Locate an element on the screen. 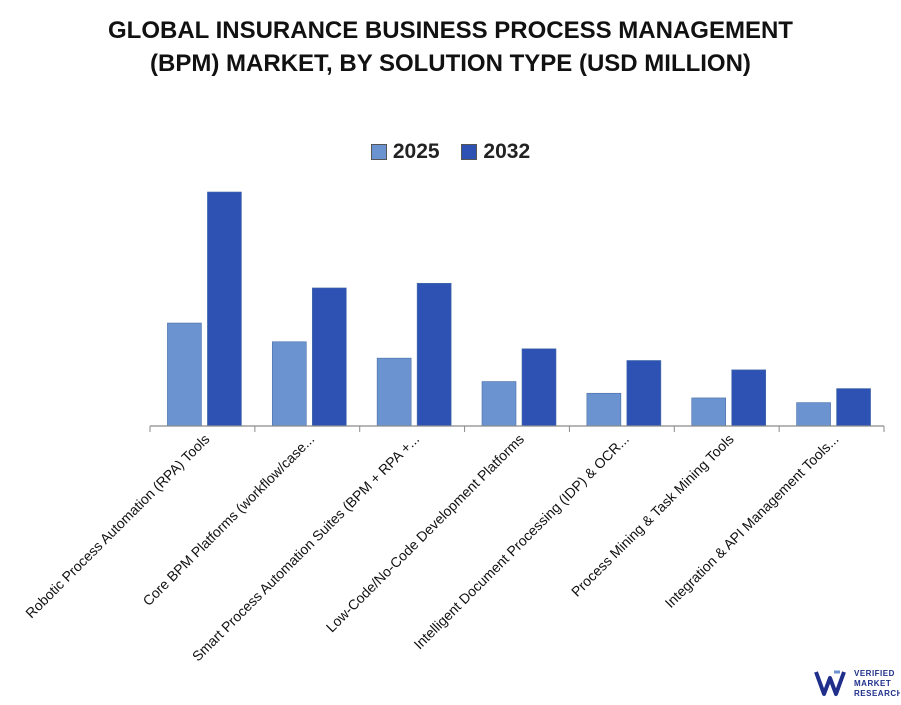  logo-mark-icon is located at coordinates (830, 683).